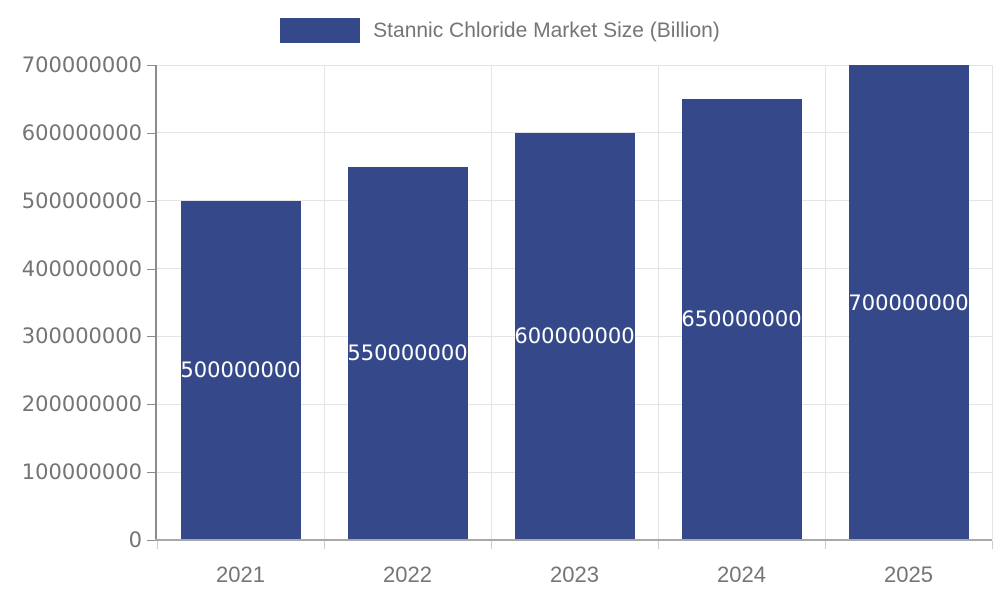 This screenshot has height=600, width=1000. Describe the element at coordinates (407, 574) in the screenshot. I see `x-axis-tick-label: 2022` at that location.